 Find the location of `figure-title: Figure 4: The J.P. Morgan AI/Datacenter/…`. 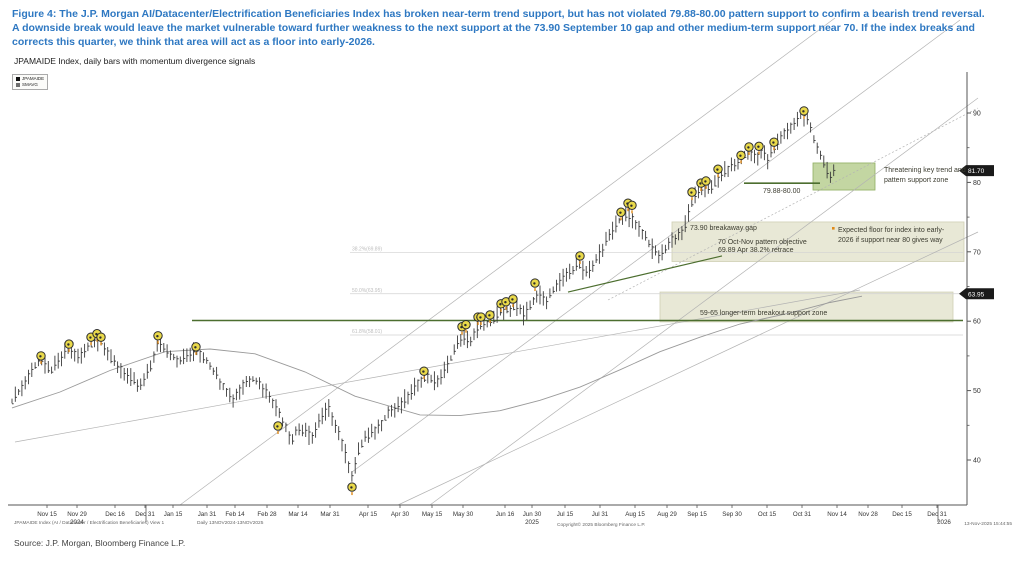

figure-title: Figure 4: The J.P. Morgan AI/Datacenter/… is located at coordinates (514, 28).